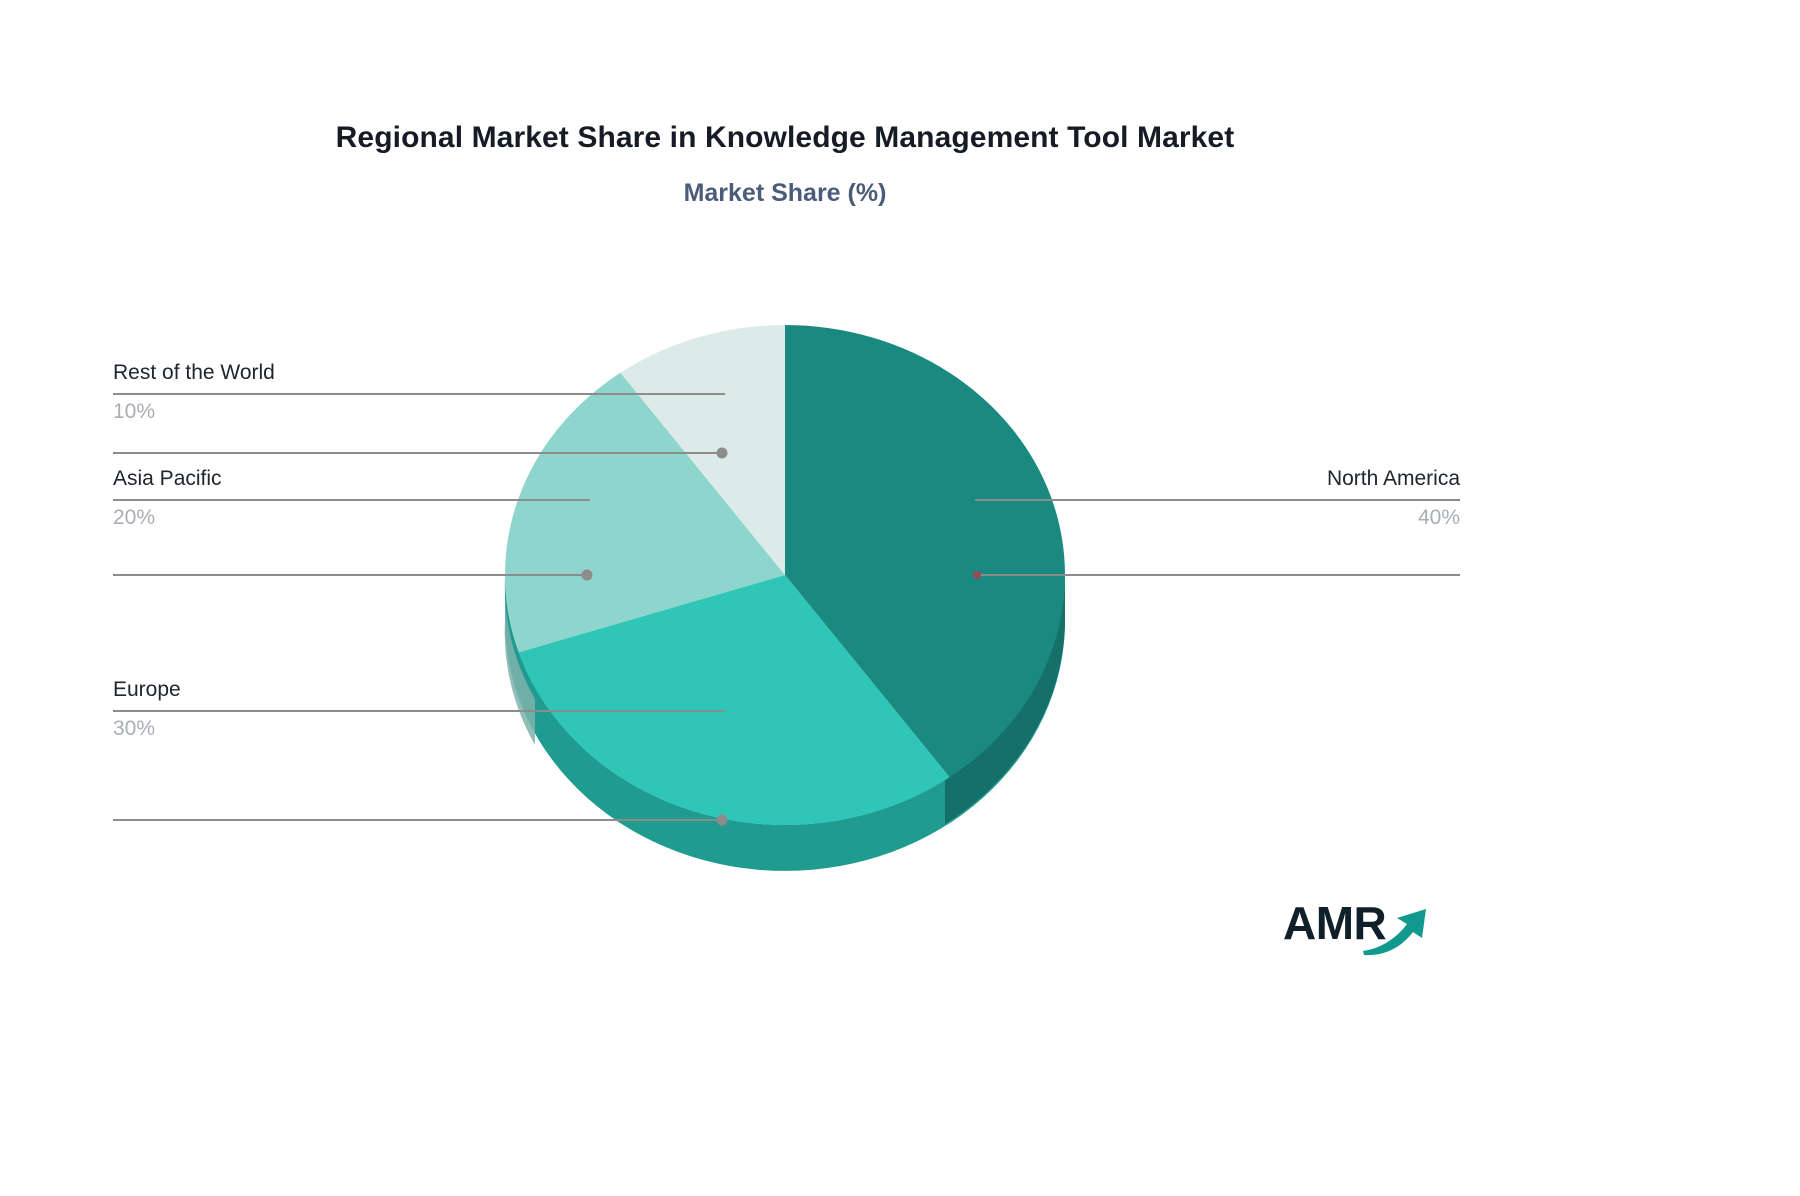 The image size is (1800, 1196). What do you see at coordinates (519, 660) in the screenshot?
I see `pie-side-asia-pacific` at bounding box center [519, 660].